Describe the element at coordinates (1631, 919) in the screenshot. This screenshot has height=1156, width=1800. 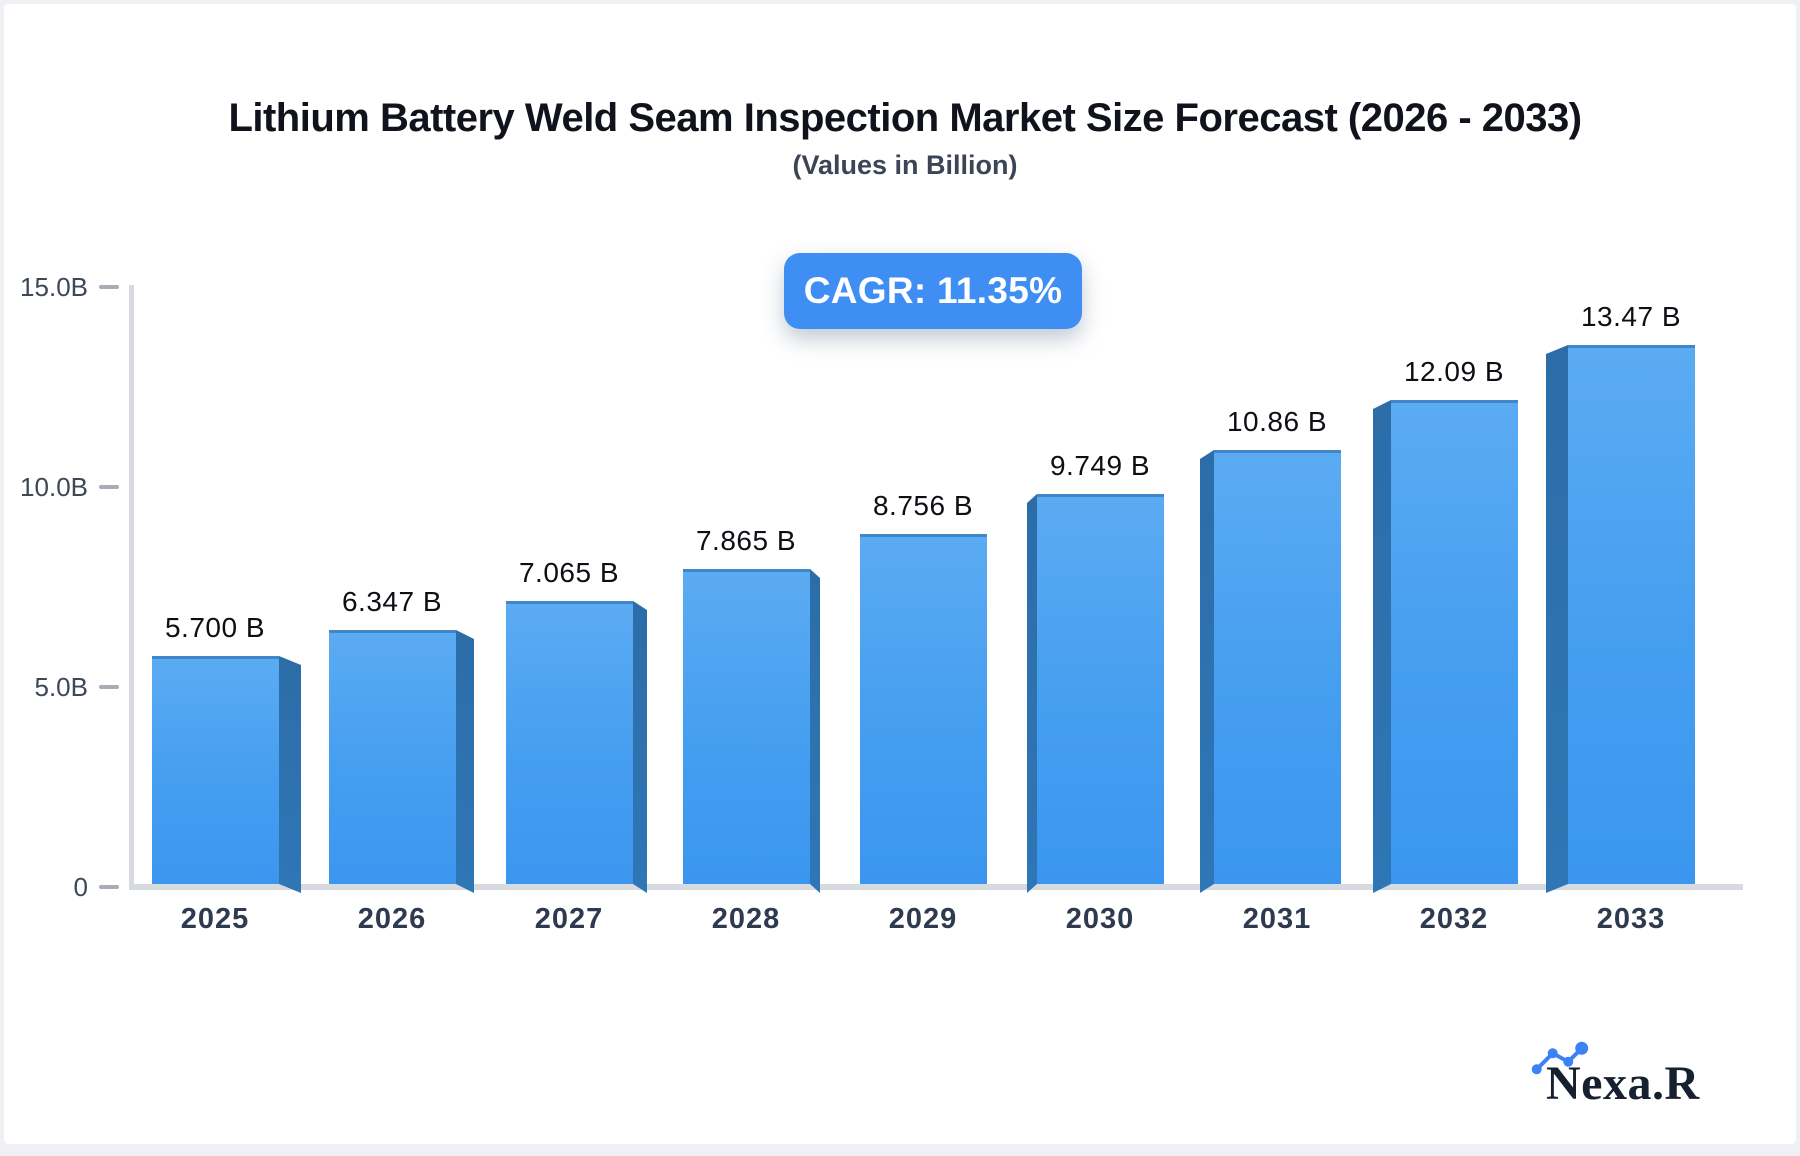
I see `x-axis-label: 2033` at that location.